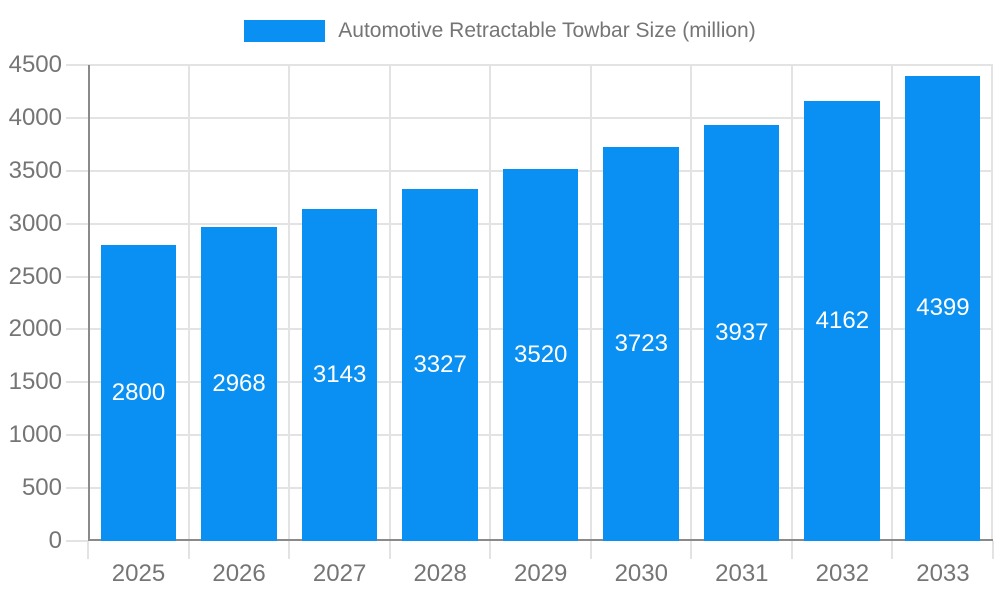 This screenshot has height=600, width=1000. I want to click on y-axis-tick-label: 4500, so click(35, 64).